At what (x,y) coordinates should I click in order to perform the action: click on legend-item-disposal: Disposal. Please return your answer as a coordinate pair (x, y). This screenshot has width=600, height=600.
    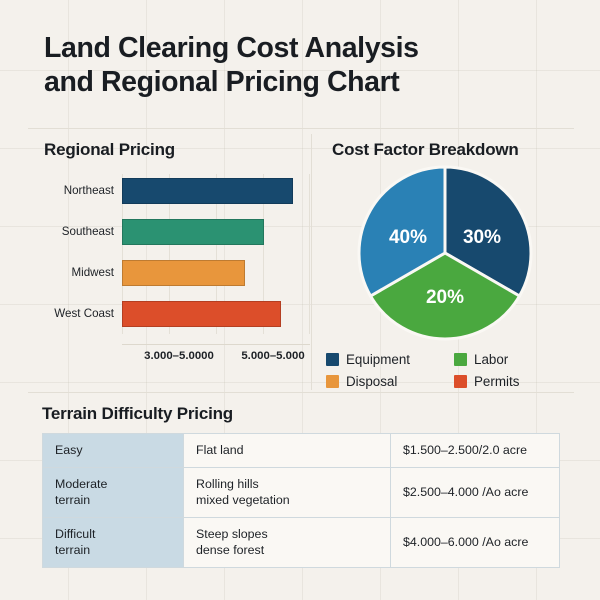
    Looking at the image, I should click on (390, 381).